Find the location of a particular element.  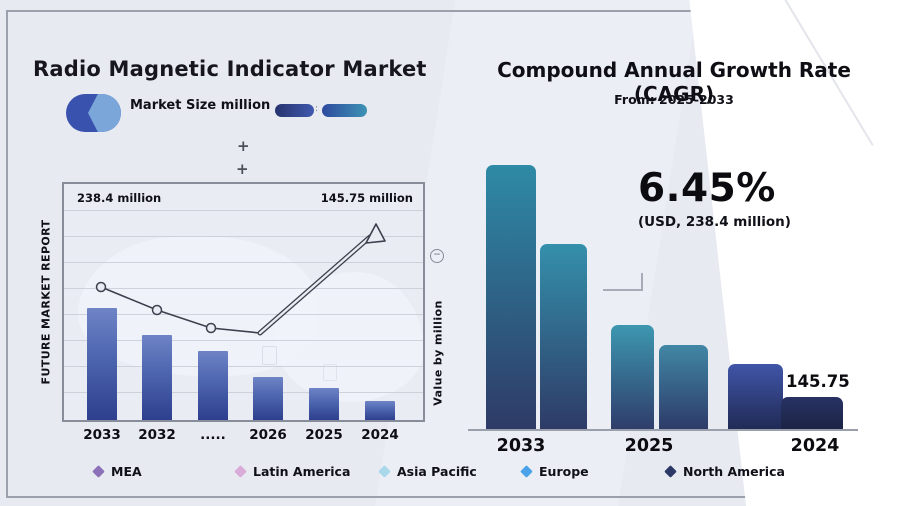

background-blob is located at coordinates (348, 337).